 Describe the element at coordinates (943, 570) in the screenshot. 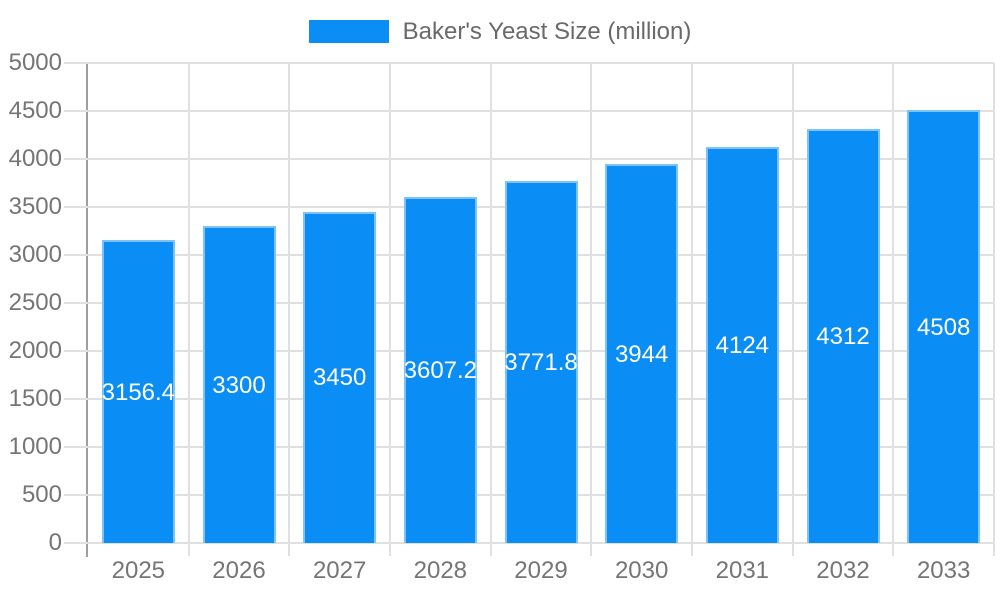

I see `x-axis-tick-label: 2033` at that location.